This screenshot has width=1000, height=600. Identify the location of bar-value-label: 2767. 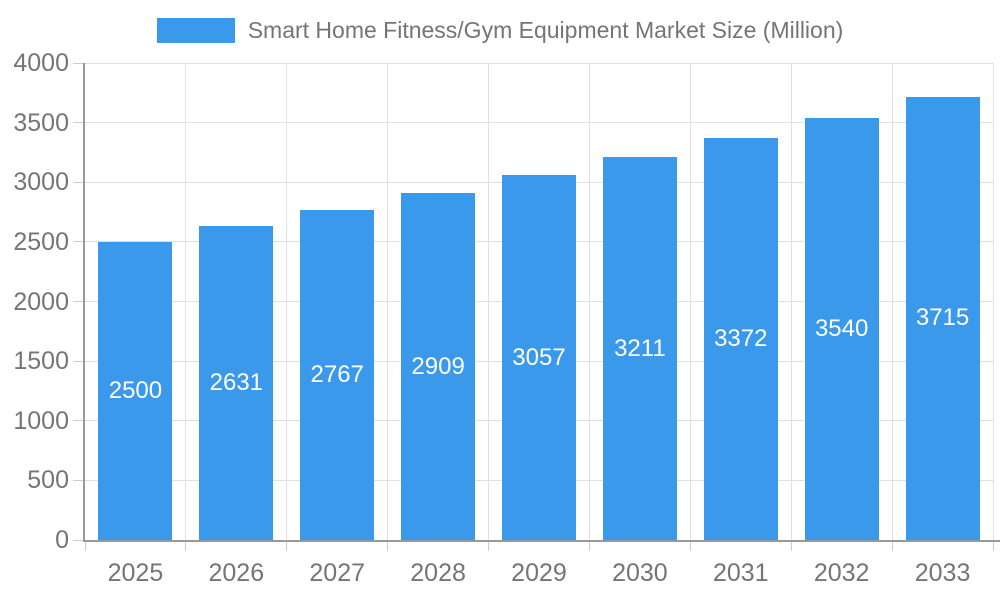
(337, 374).